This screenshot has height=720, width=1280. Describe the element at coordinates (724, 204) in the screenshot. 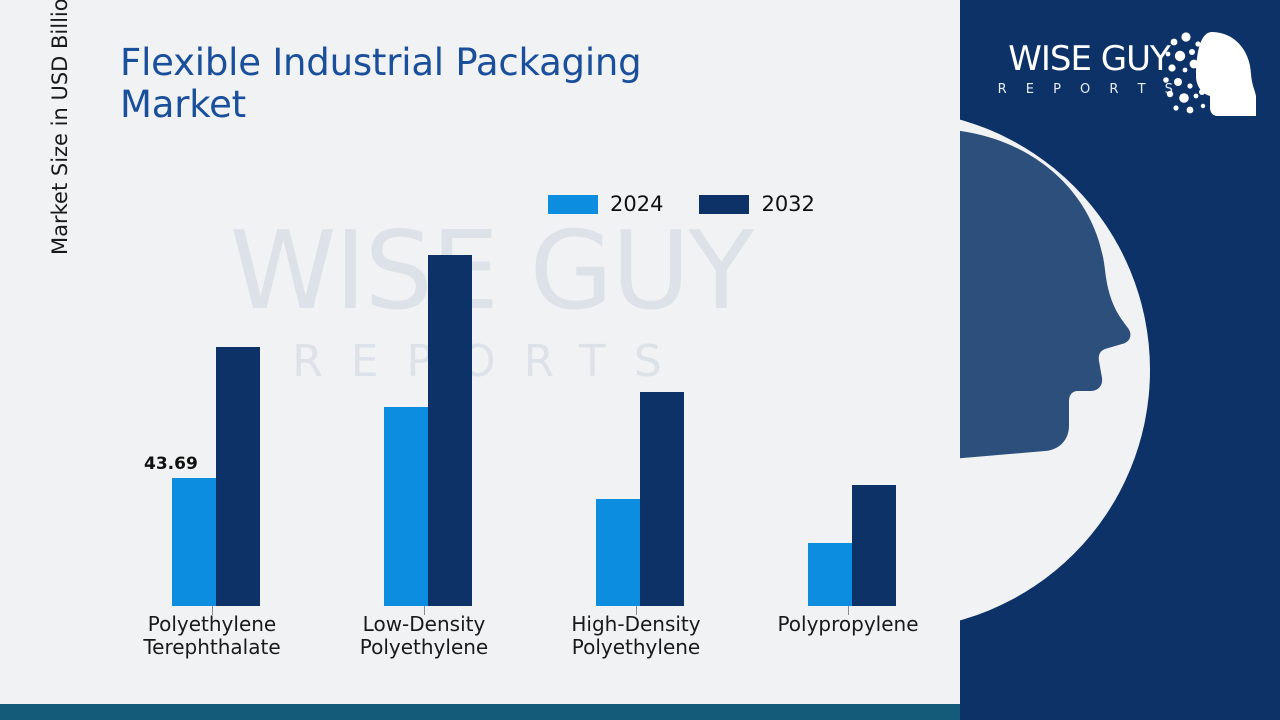

I see `legend-swatch-2032` at that location.